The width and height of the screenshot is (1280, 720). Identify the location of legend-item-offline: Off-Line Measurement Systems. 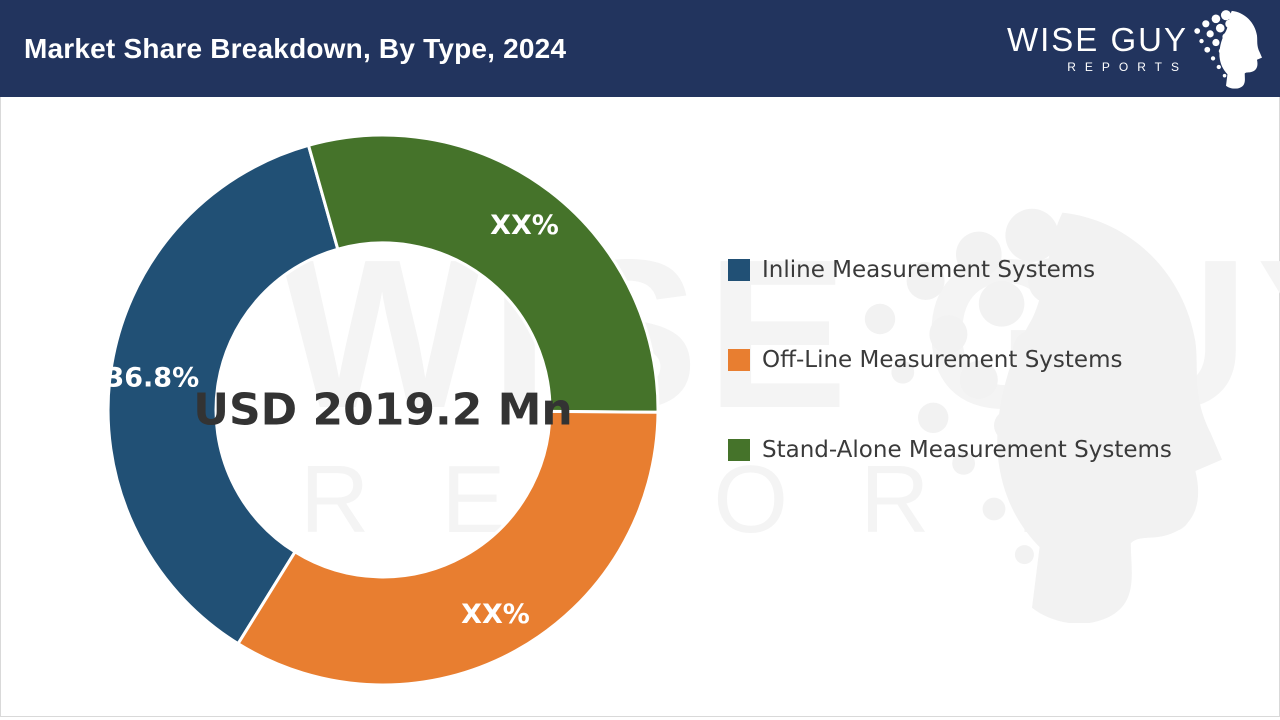
(950, 360).